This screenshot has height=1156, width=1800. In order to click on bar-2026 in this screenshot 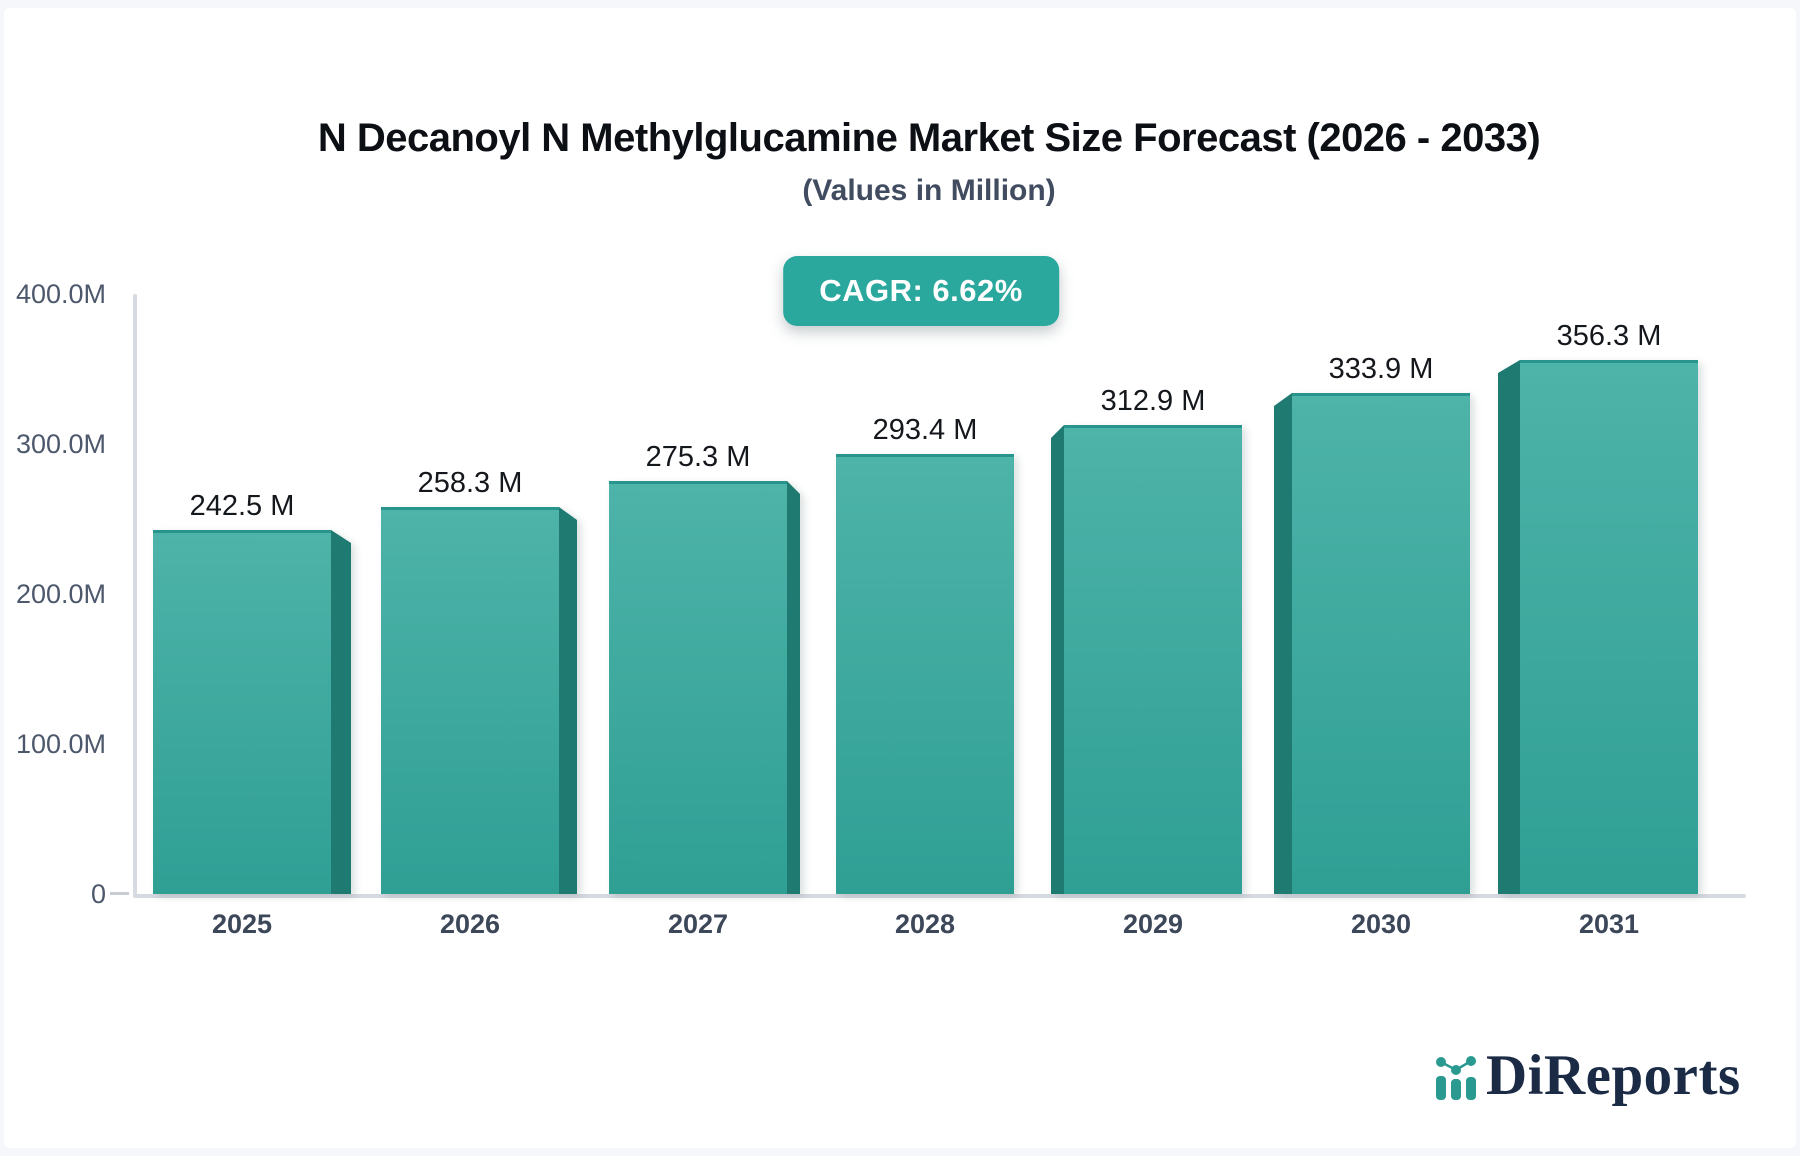, I will do `click(479, 700)`.